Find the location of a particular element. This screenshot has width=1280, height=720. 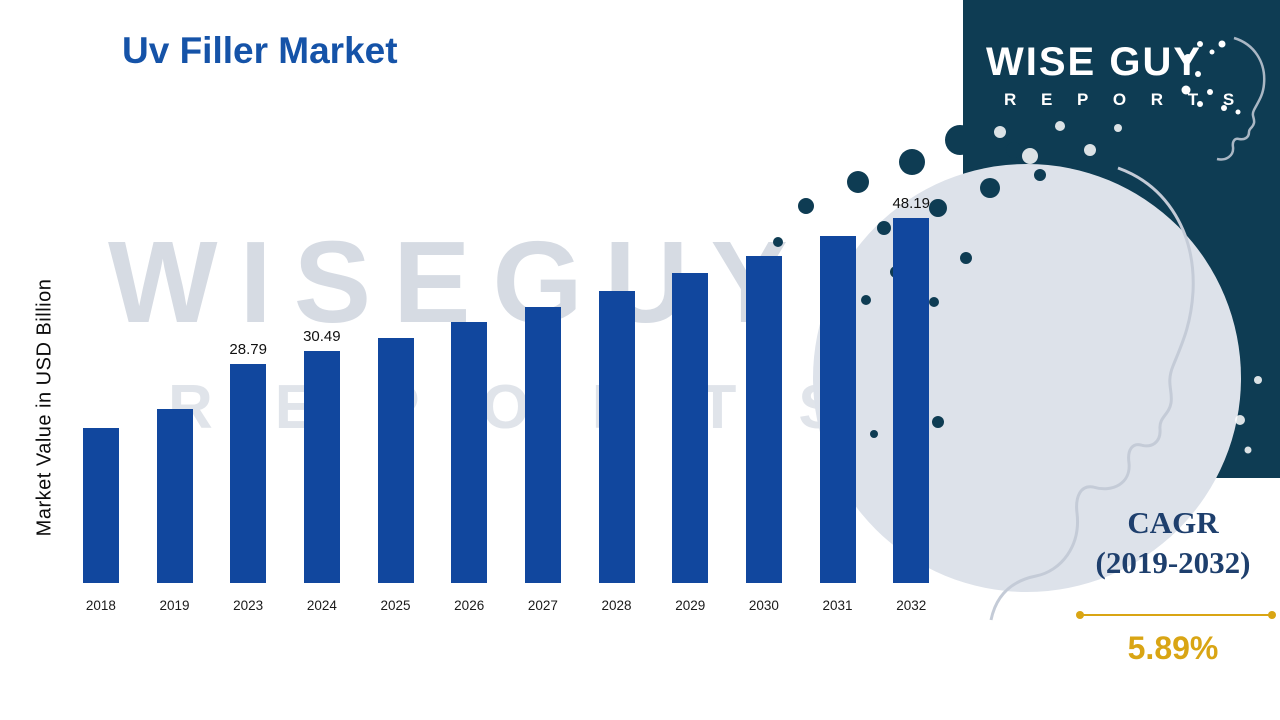

bar-group-2029: 2029 is located at coordinates (690, 404).